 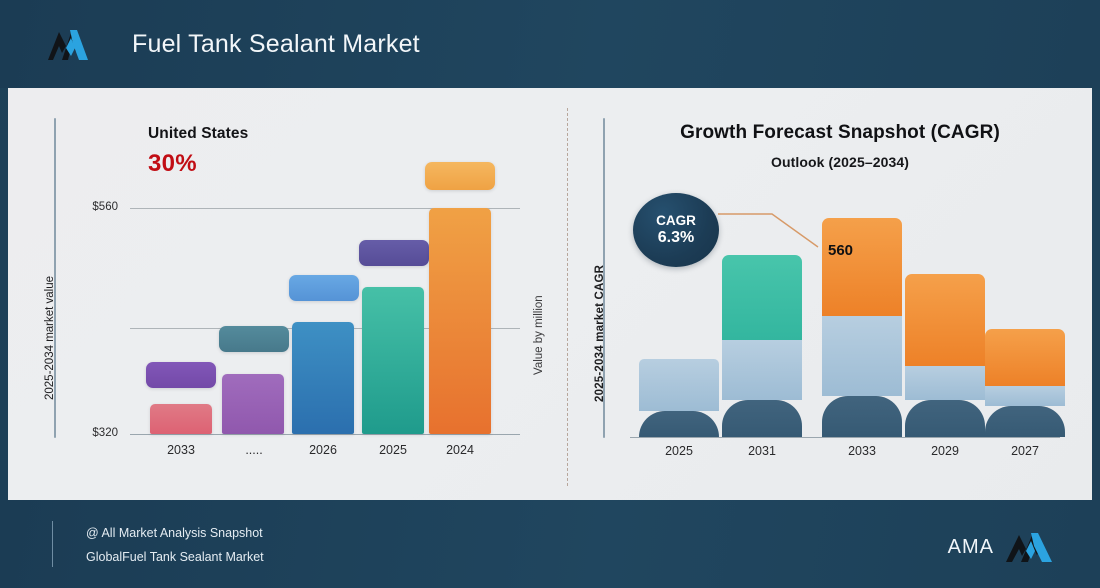 What do you see at coordinates (323, 378) in the screenshot?
I see `bar-2026` at bounding box center [323, 378].